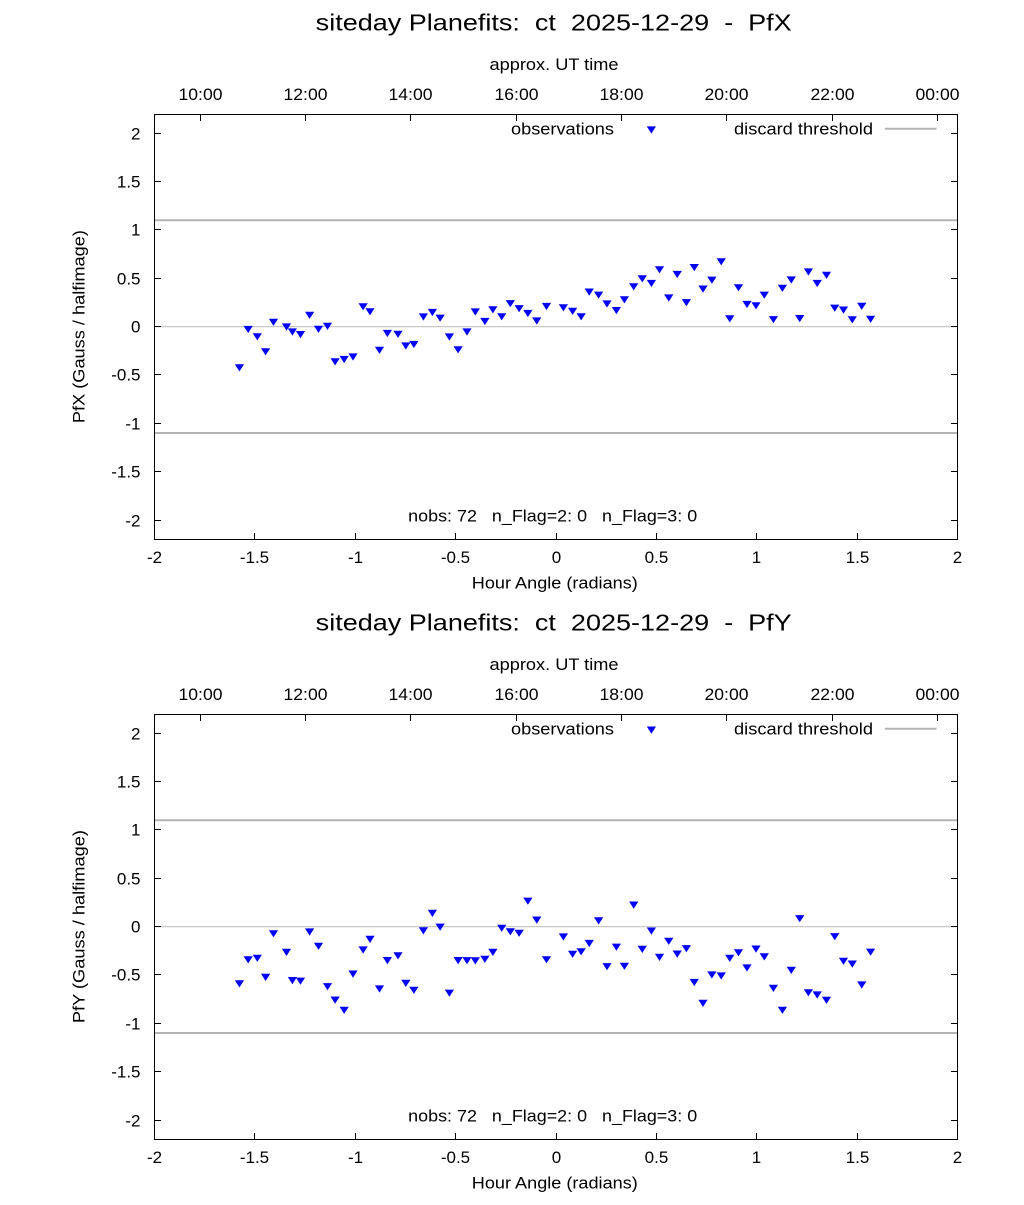 This screenshot has height=1205, width=1024. What do you see at coordinates (79, 326) in the screenshot?
I see `svg-text: PfX (Gauss / halfimage)` at bounding box center [79, 326].